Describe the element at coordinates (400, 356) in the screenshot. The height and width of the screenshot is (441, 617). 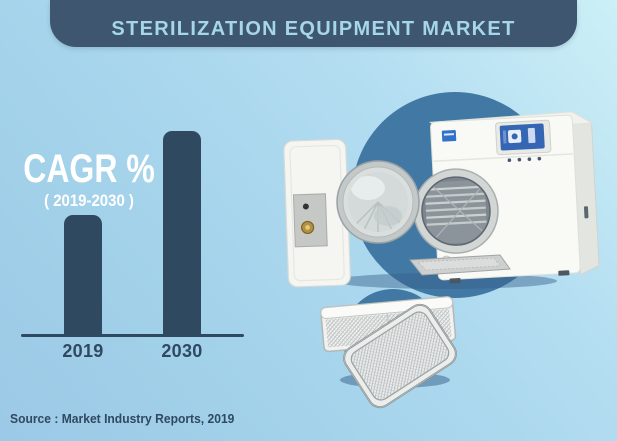
I see `wire-basket-front` at that location.